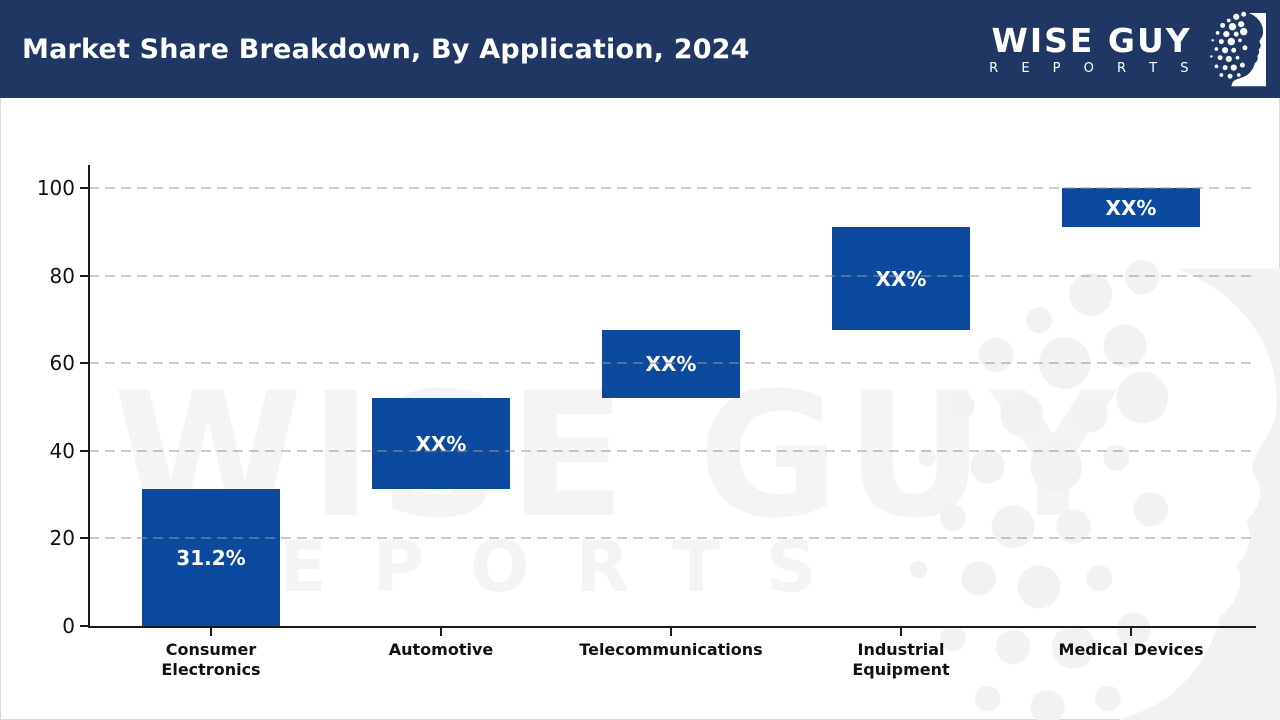  I want to click on y-tick-label-80: 80, so click(62, 275).